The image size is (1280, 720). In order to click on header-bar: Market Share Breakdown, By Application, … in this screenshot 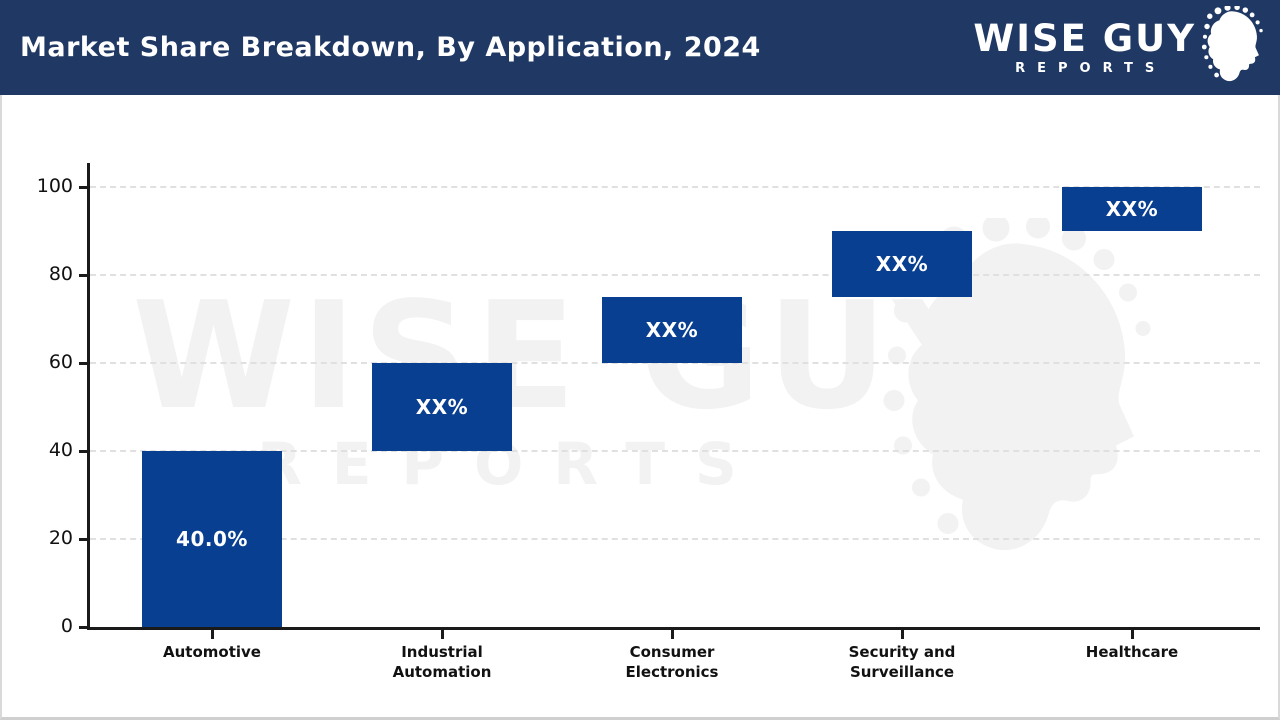, I will do `click(640, 47)`.